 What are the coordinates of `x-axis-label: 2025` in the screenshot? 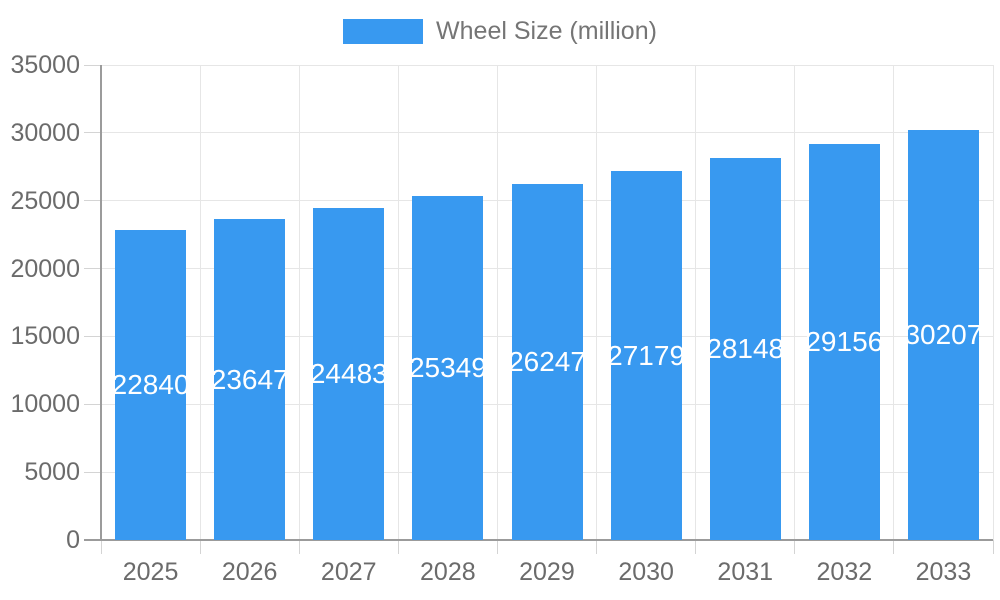 It's located at (150, 572).